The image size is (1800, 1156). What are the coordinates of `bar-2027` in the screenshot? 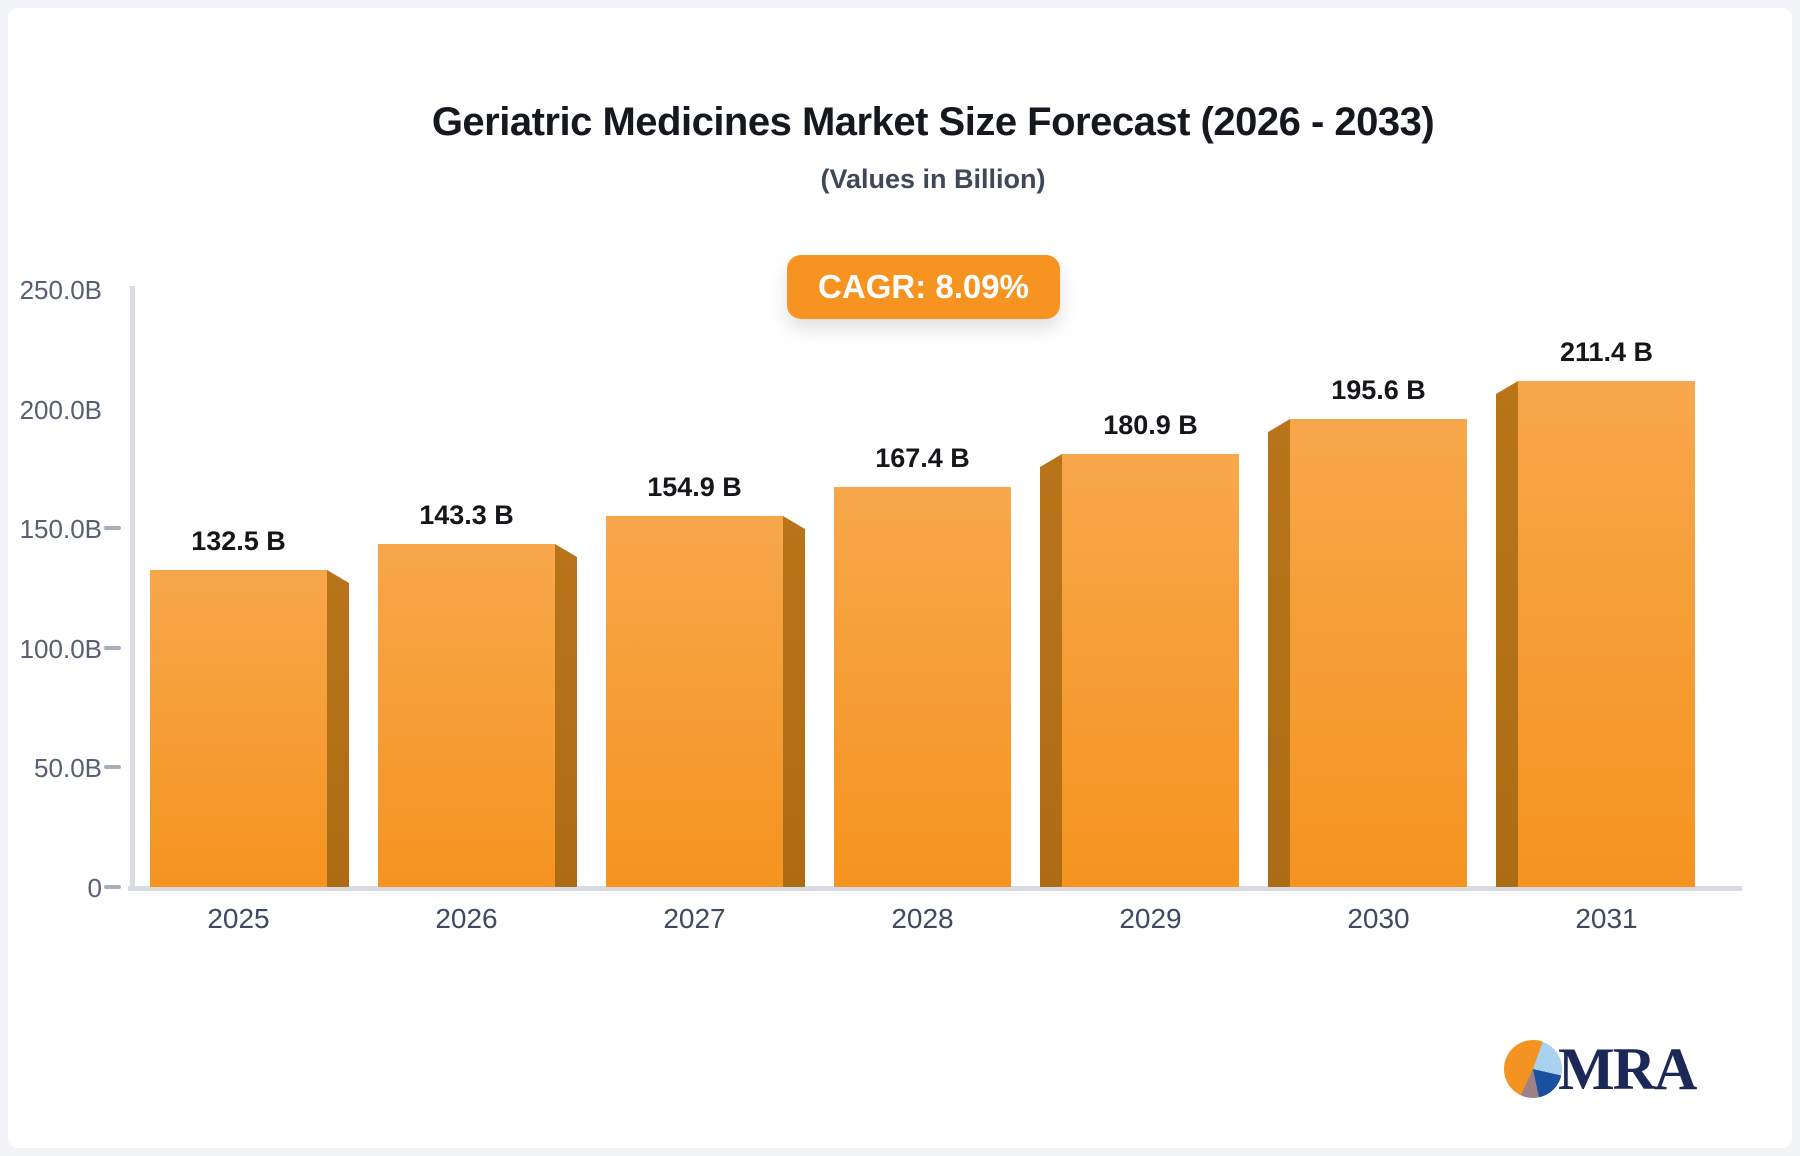 It's located at (694, 701).